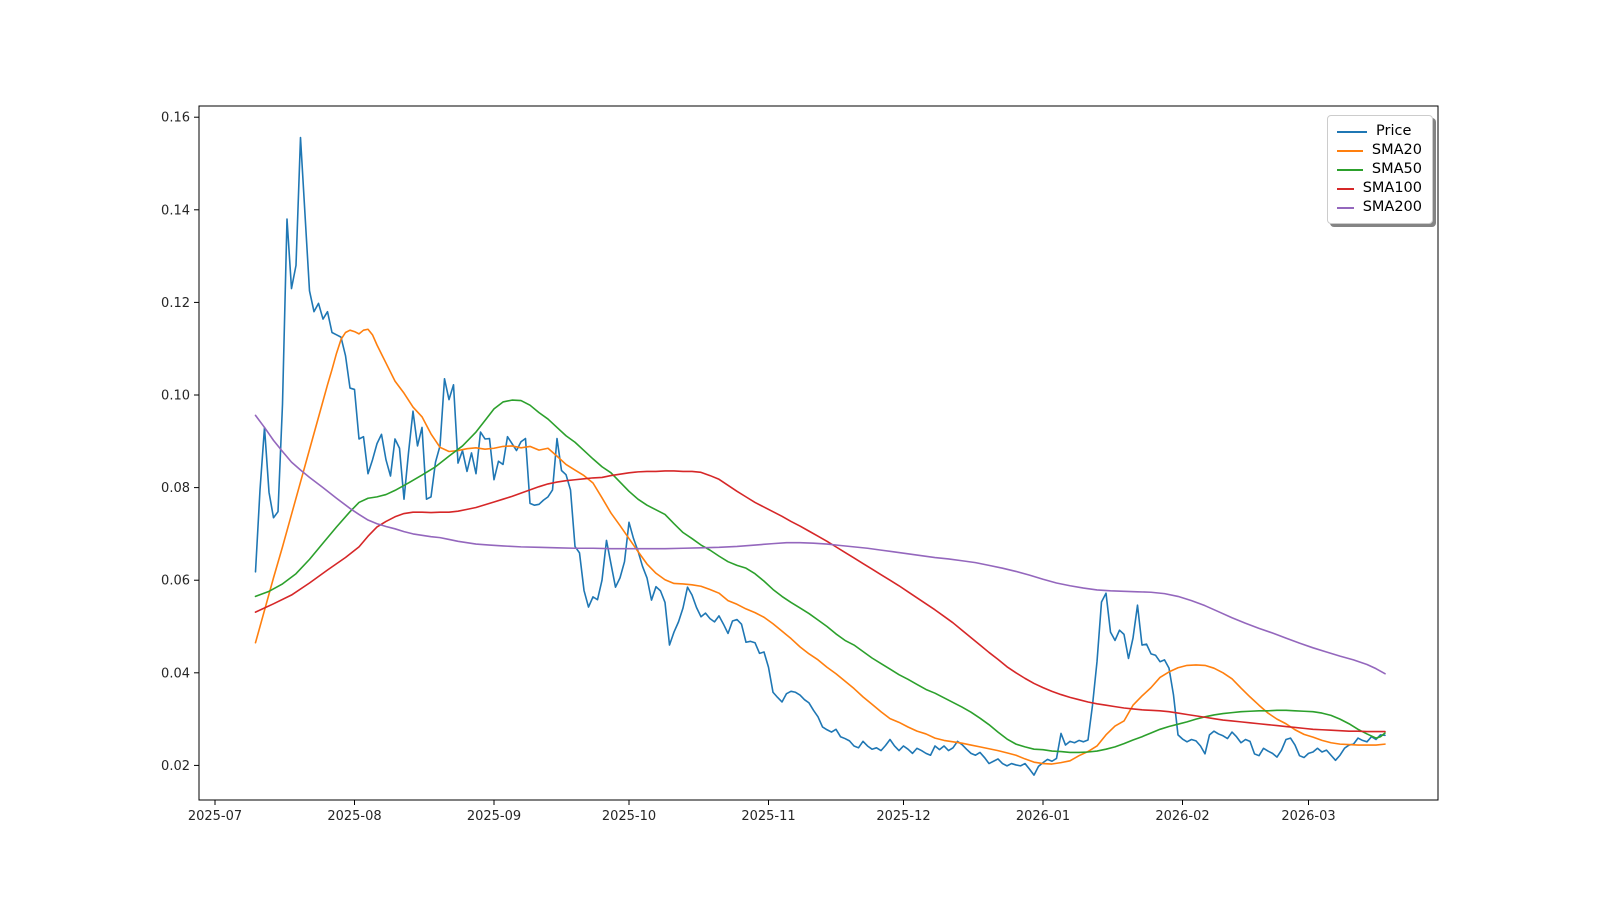  Describe the element at coordinates (354, 816) in the screenshot. I see `x-tick-label: 2025-08` at that location.